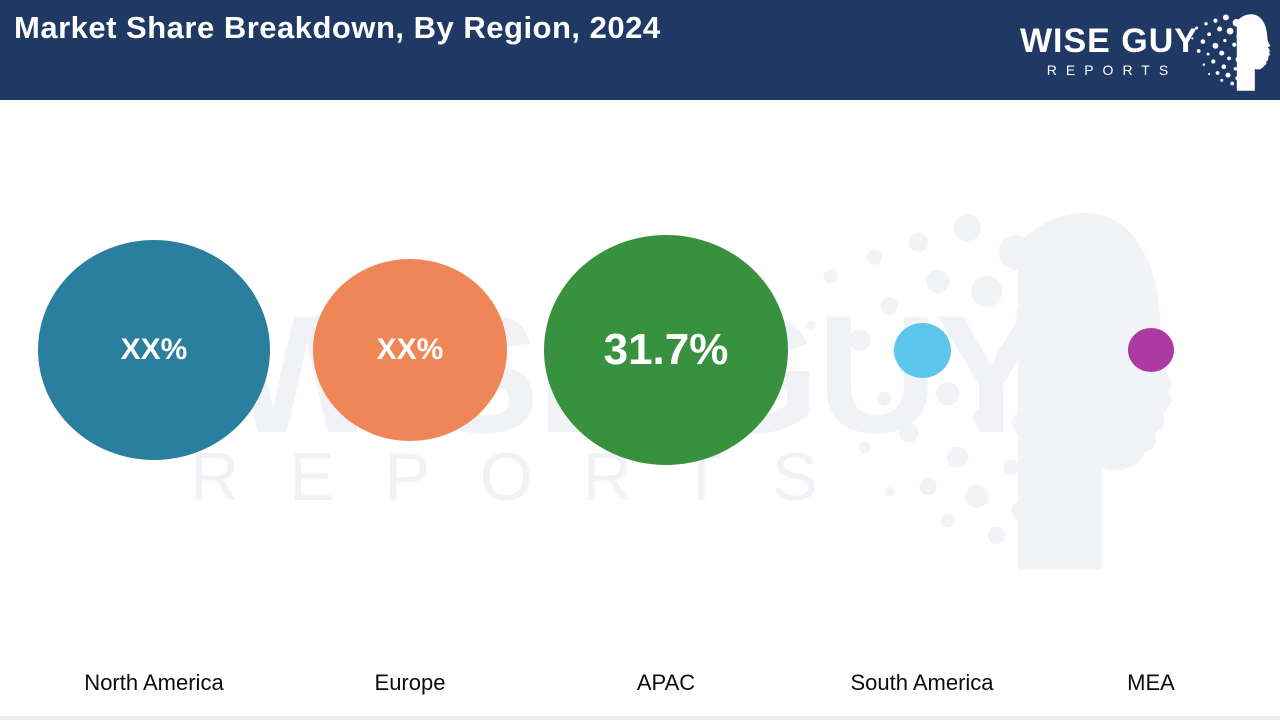  Describe the element at coordinates (529, 477) in the screenshot. I see `watermark-subtitle: REPORTS` at that location.